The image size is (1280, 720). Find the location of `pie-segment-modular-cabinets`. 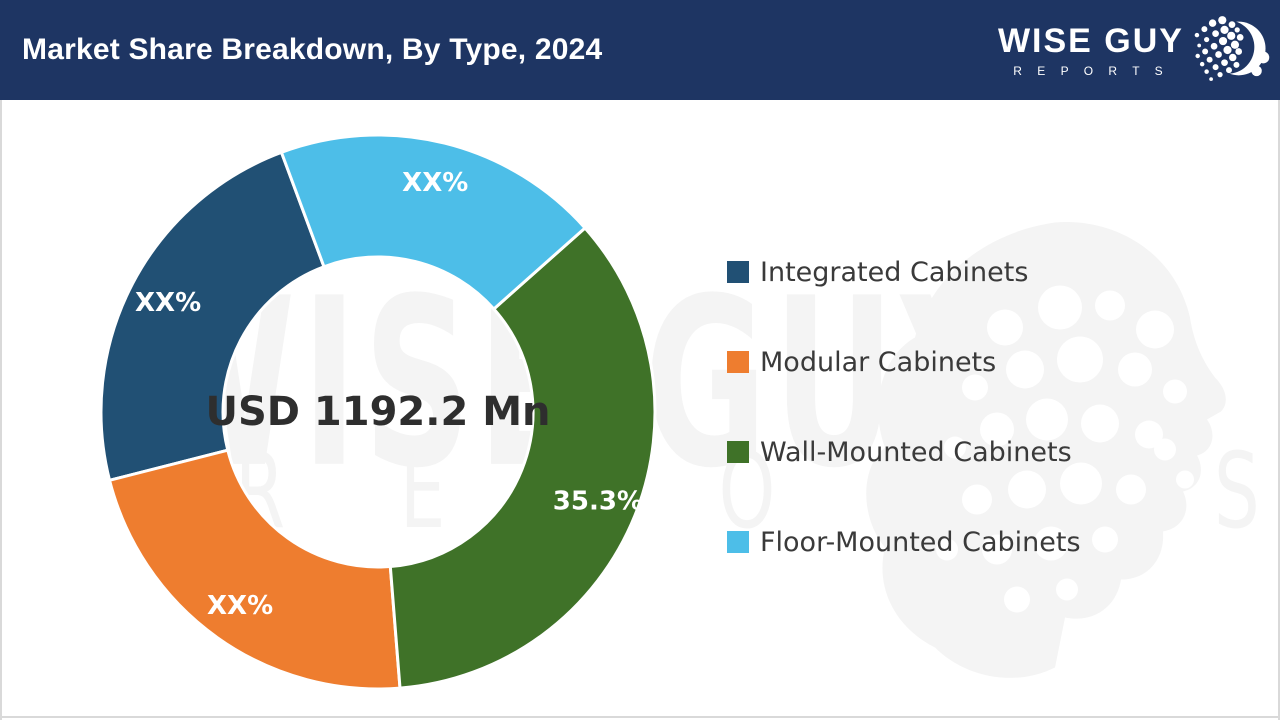

pie-segment-modular-cabinets is located at coordinates (255, 569).